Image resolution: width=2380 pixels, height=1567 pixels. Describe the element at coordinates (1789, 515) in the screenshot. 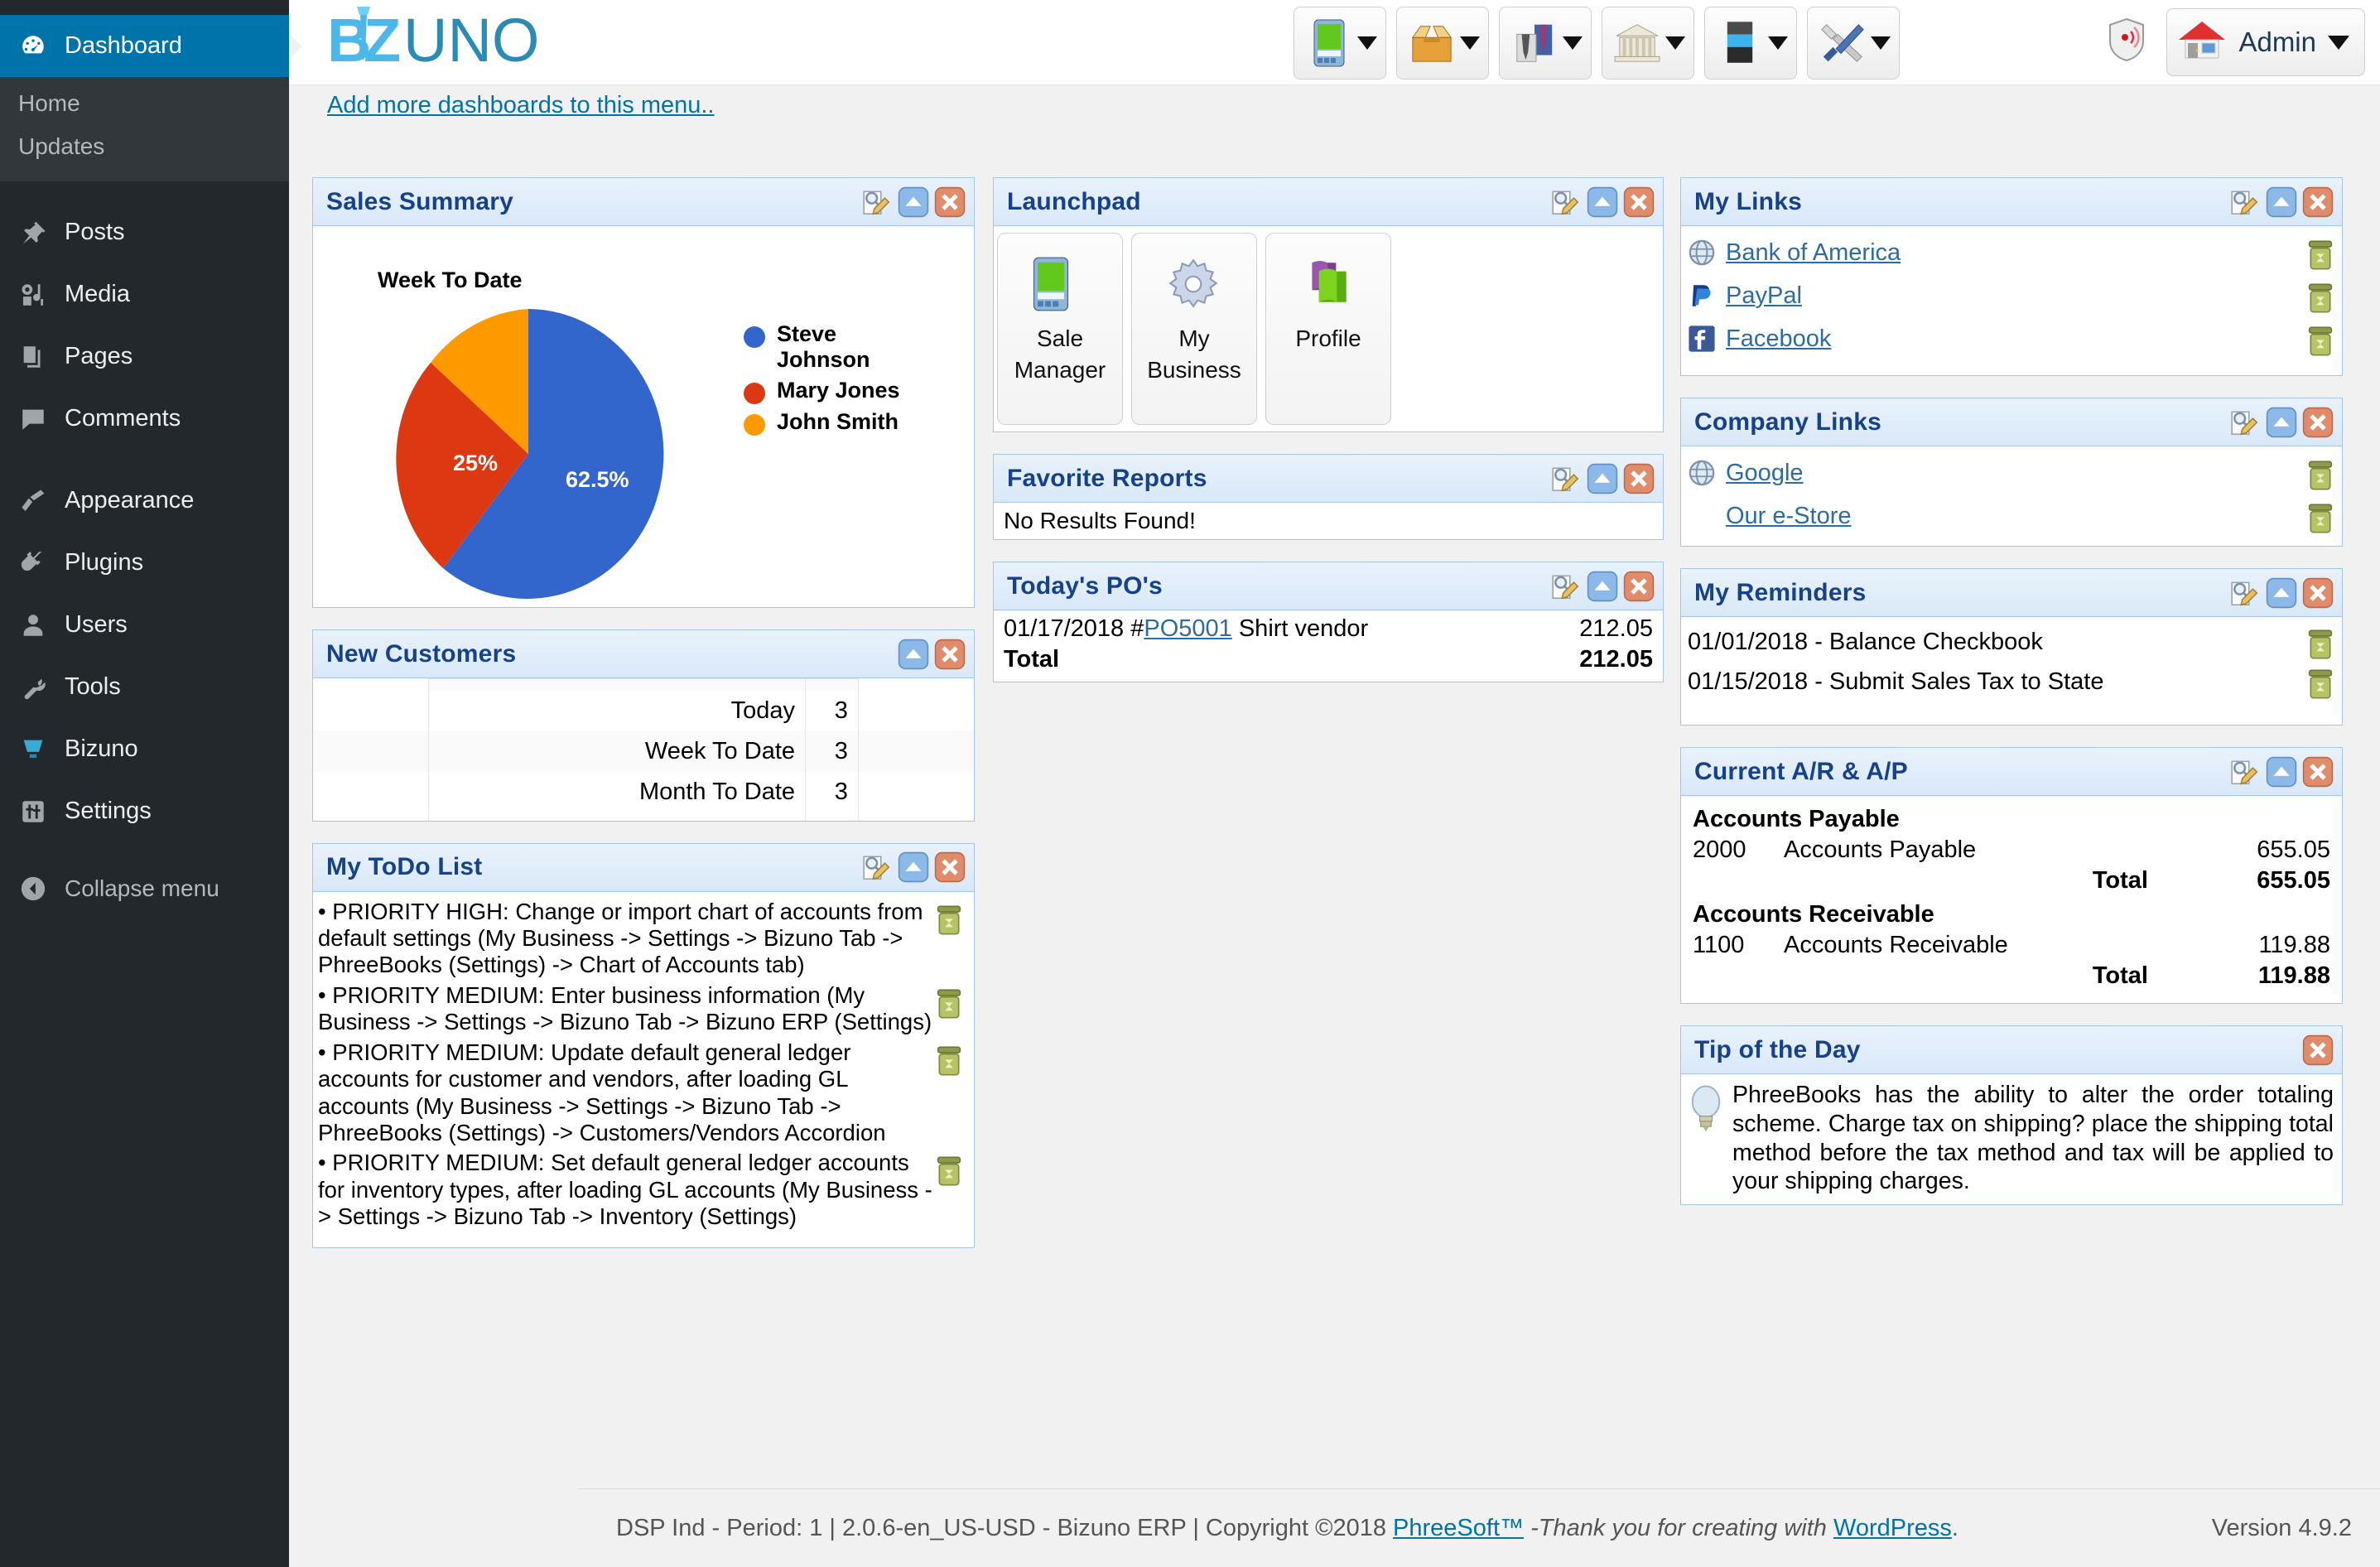

I see `link-label: Our e-Store` at that location.